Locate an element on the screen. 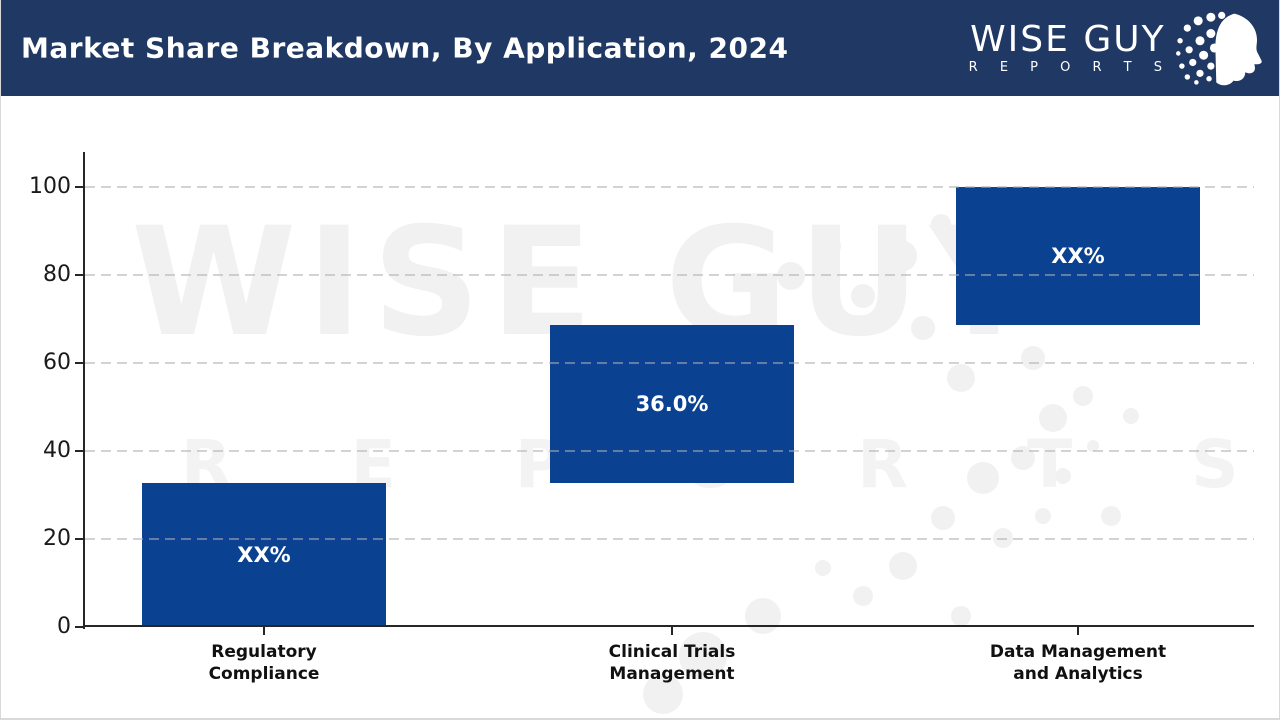 This screenshot has width=1280, height=720. x-category-label: Regulatory Compliance is located at coordinates (264, 663).